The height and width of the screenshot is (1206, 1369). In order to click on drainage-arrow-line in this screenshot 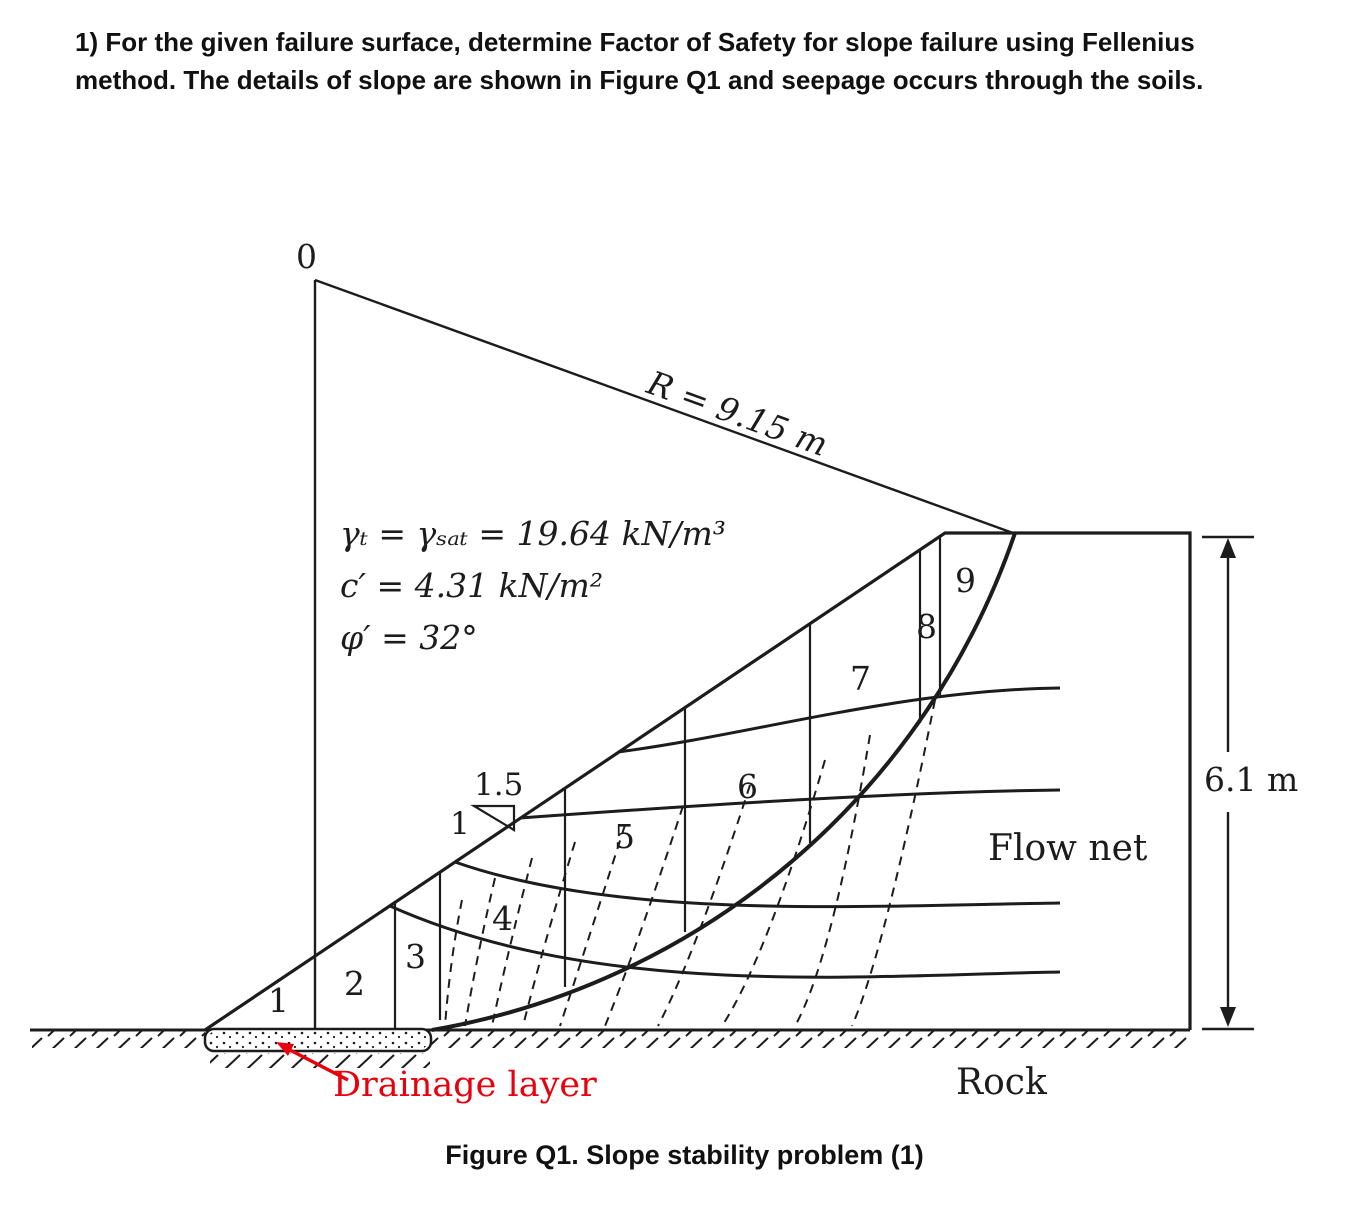, I will do `click(319, 1065)`.